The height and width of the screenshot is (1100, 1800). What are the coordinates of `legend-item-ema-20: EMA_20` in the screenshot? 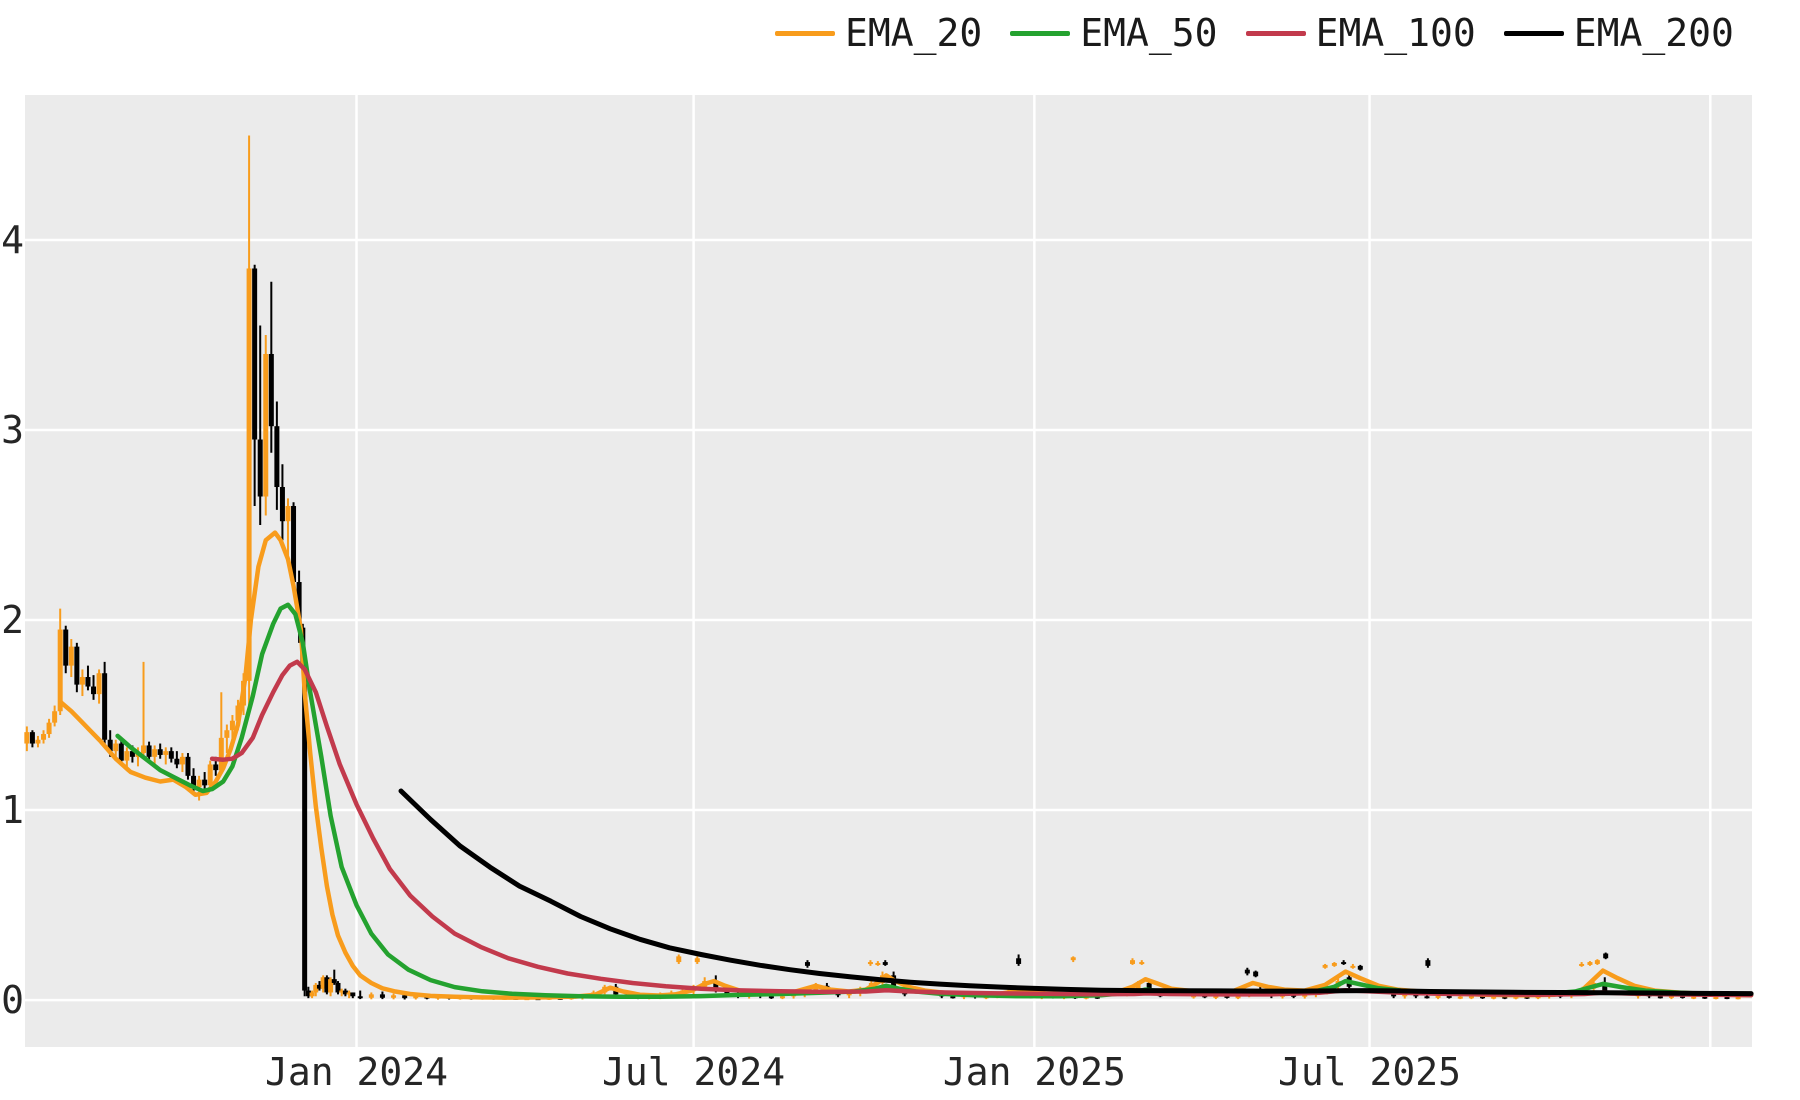 It's located at (878, 33).